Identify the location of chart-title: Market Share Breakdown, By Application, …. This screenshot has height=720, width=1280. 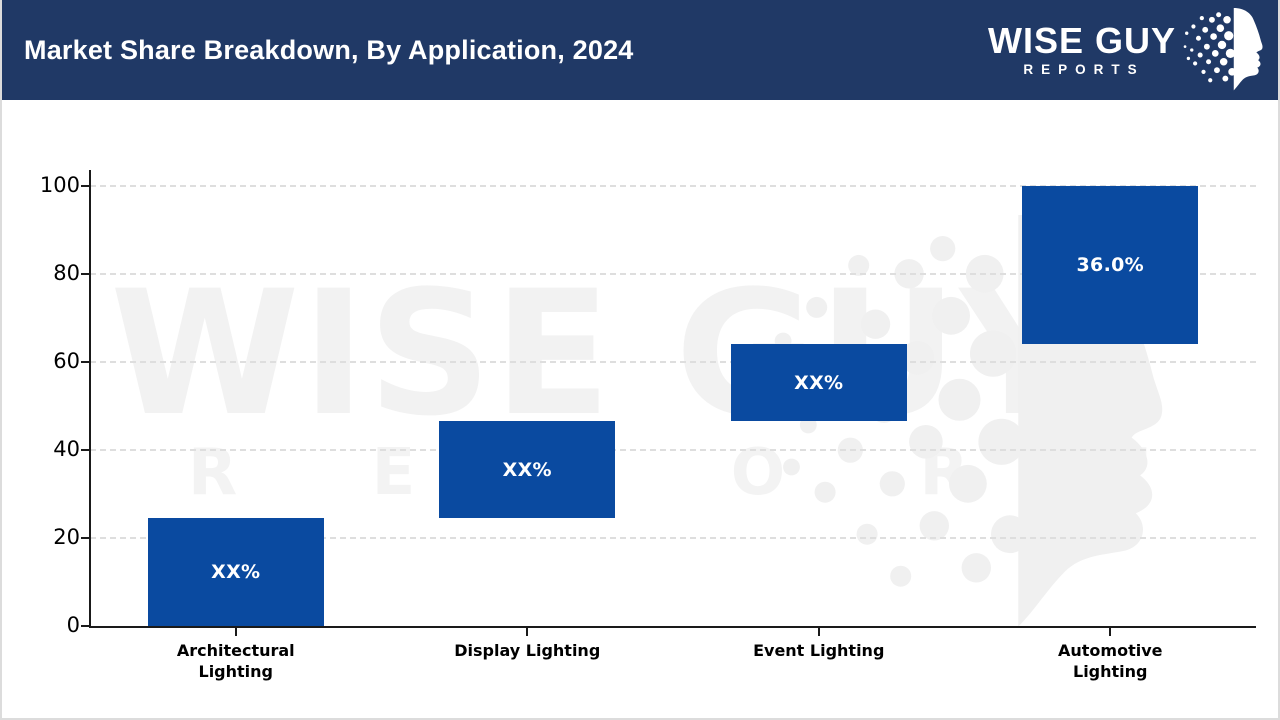
(329, 49).